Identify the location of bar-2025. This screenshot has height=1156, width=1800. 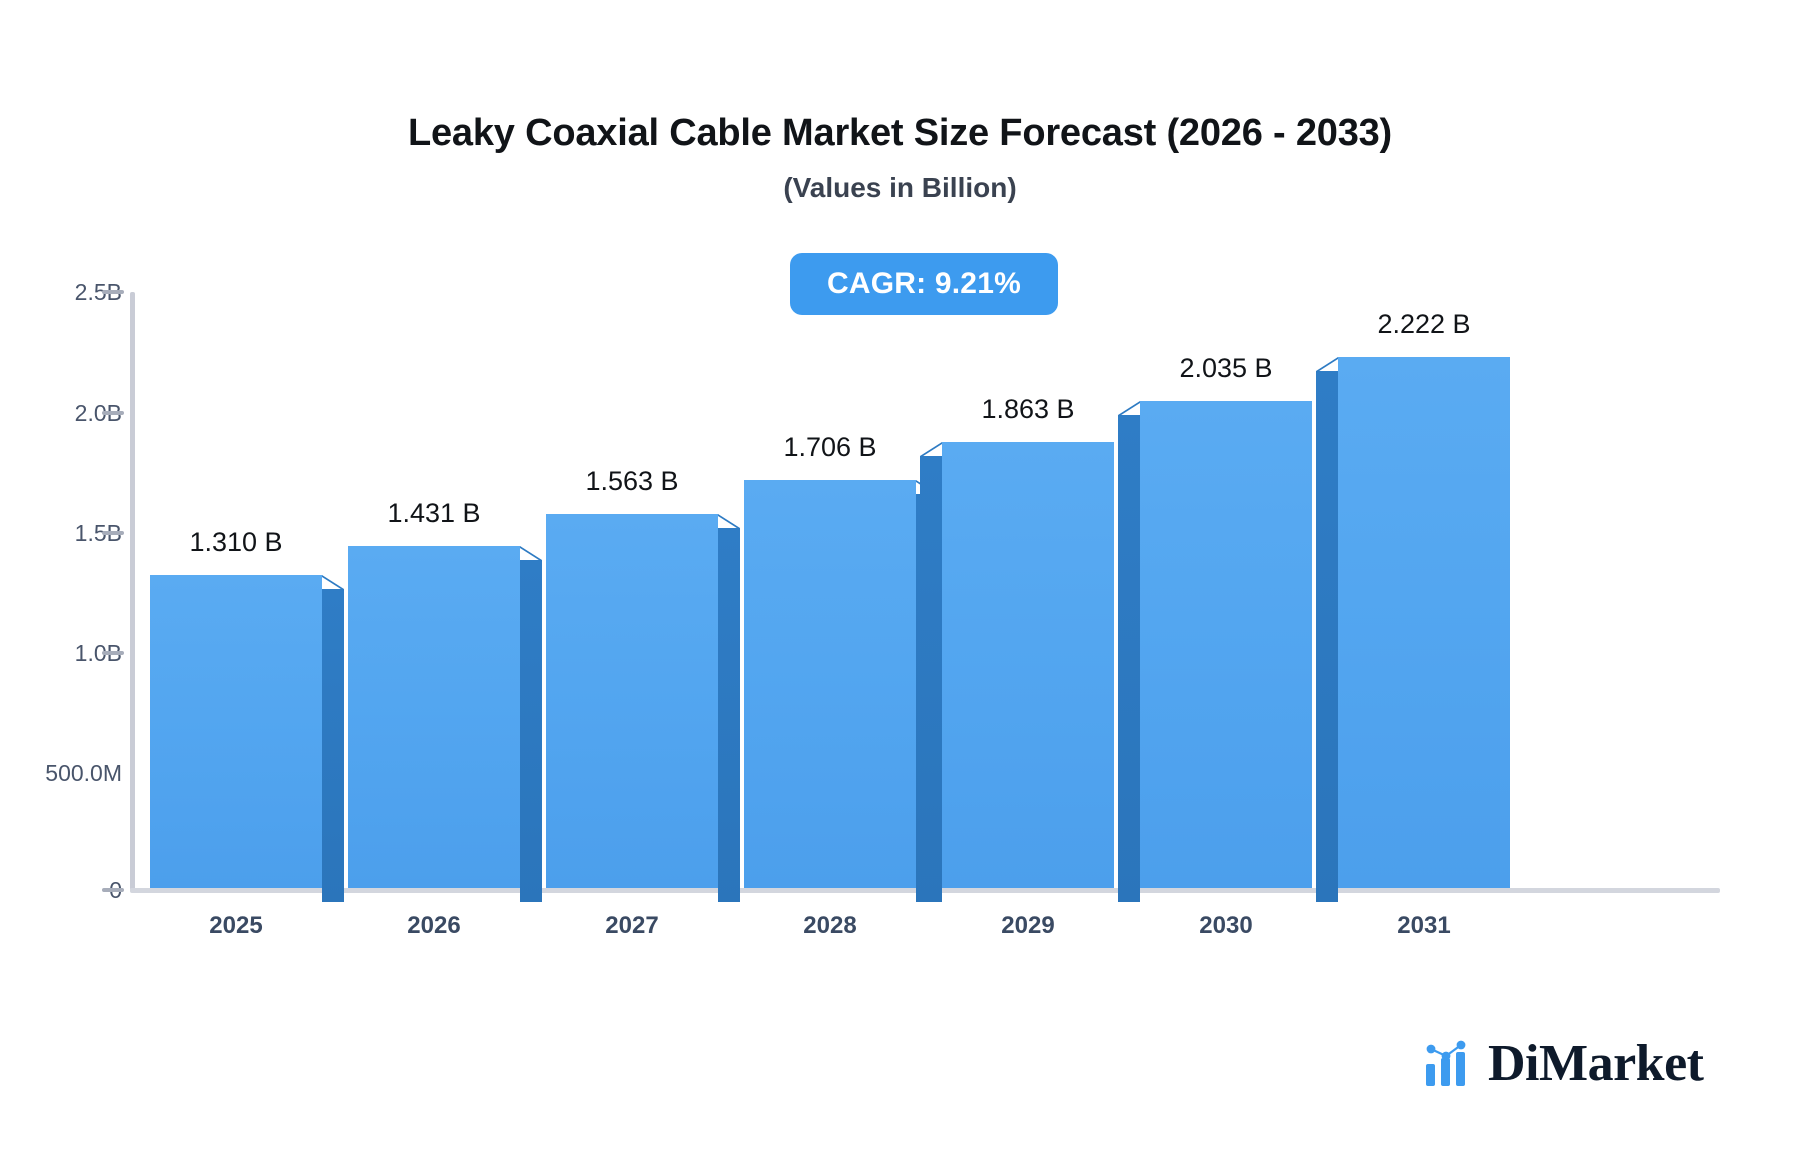
(247, 738).